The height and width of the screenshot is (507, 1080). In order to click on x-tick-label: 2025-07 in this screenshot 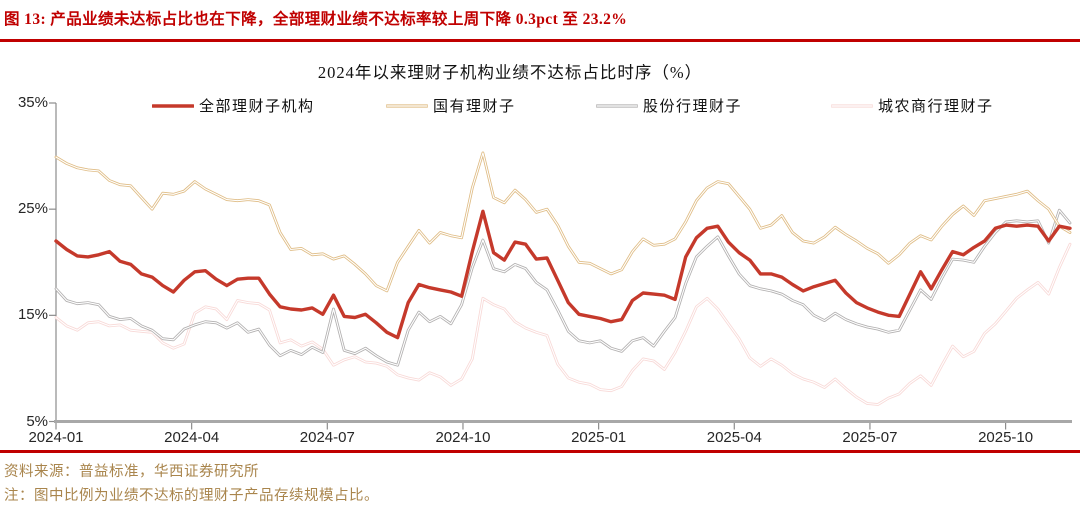, I will do `click(870, 437)`.